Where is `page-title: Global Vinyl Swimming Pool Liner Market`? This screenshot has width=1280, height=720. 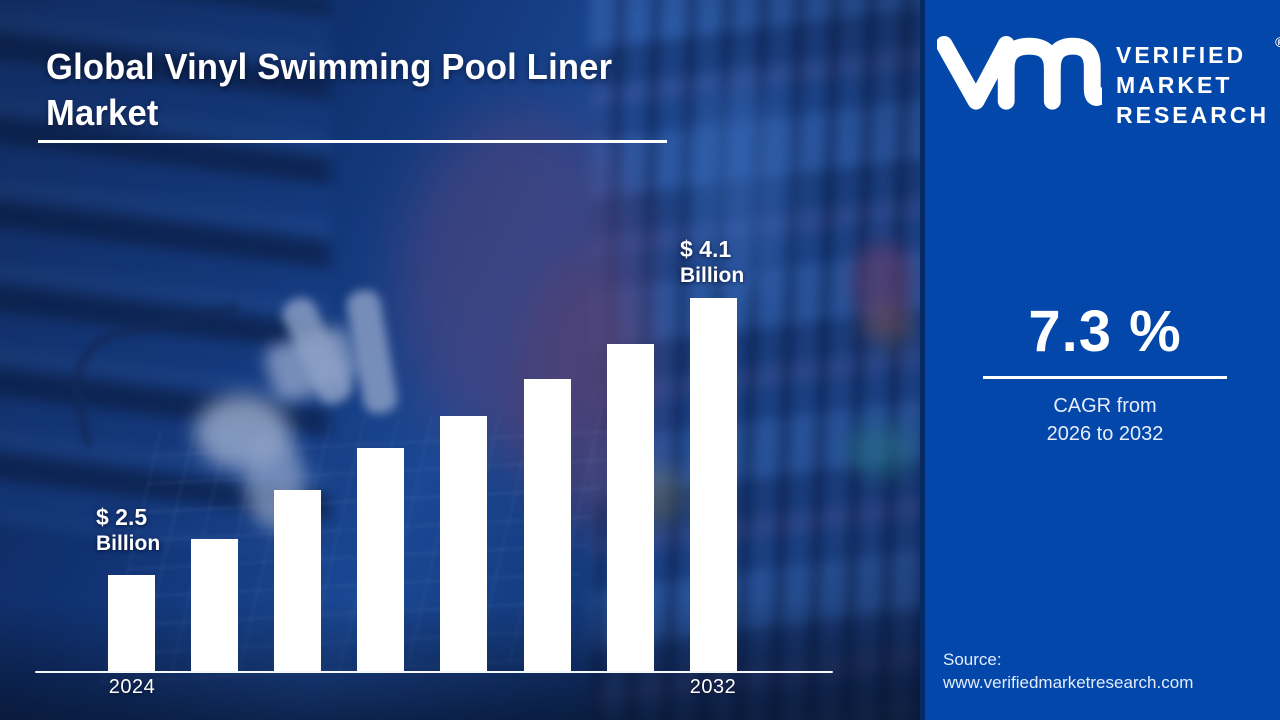 page-title: Global Vinyl Swimming Pool Liner Market is located at coordinates (329, 89).